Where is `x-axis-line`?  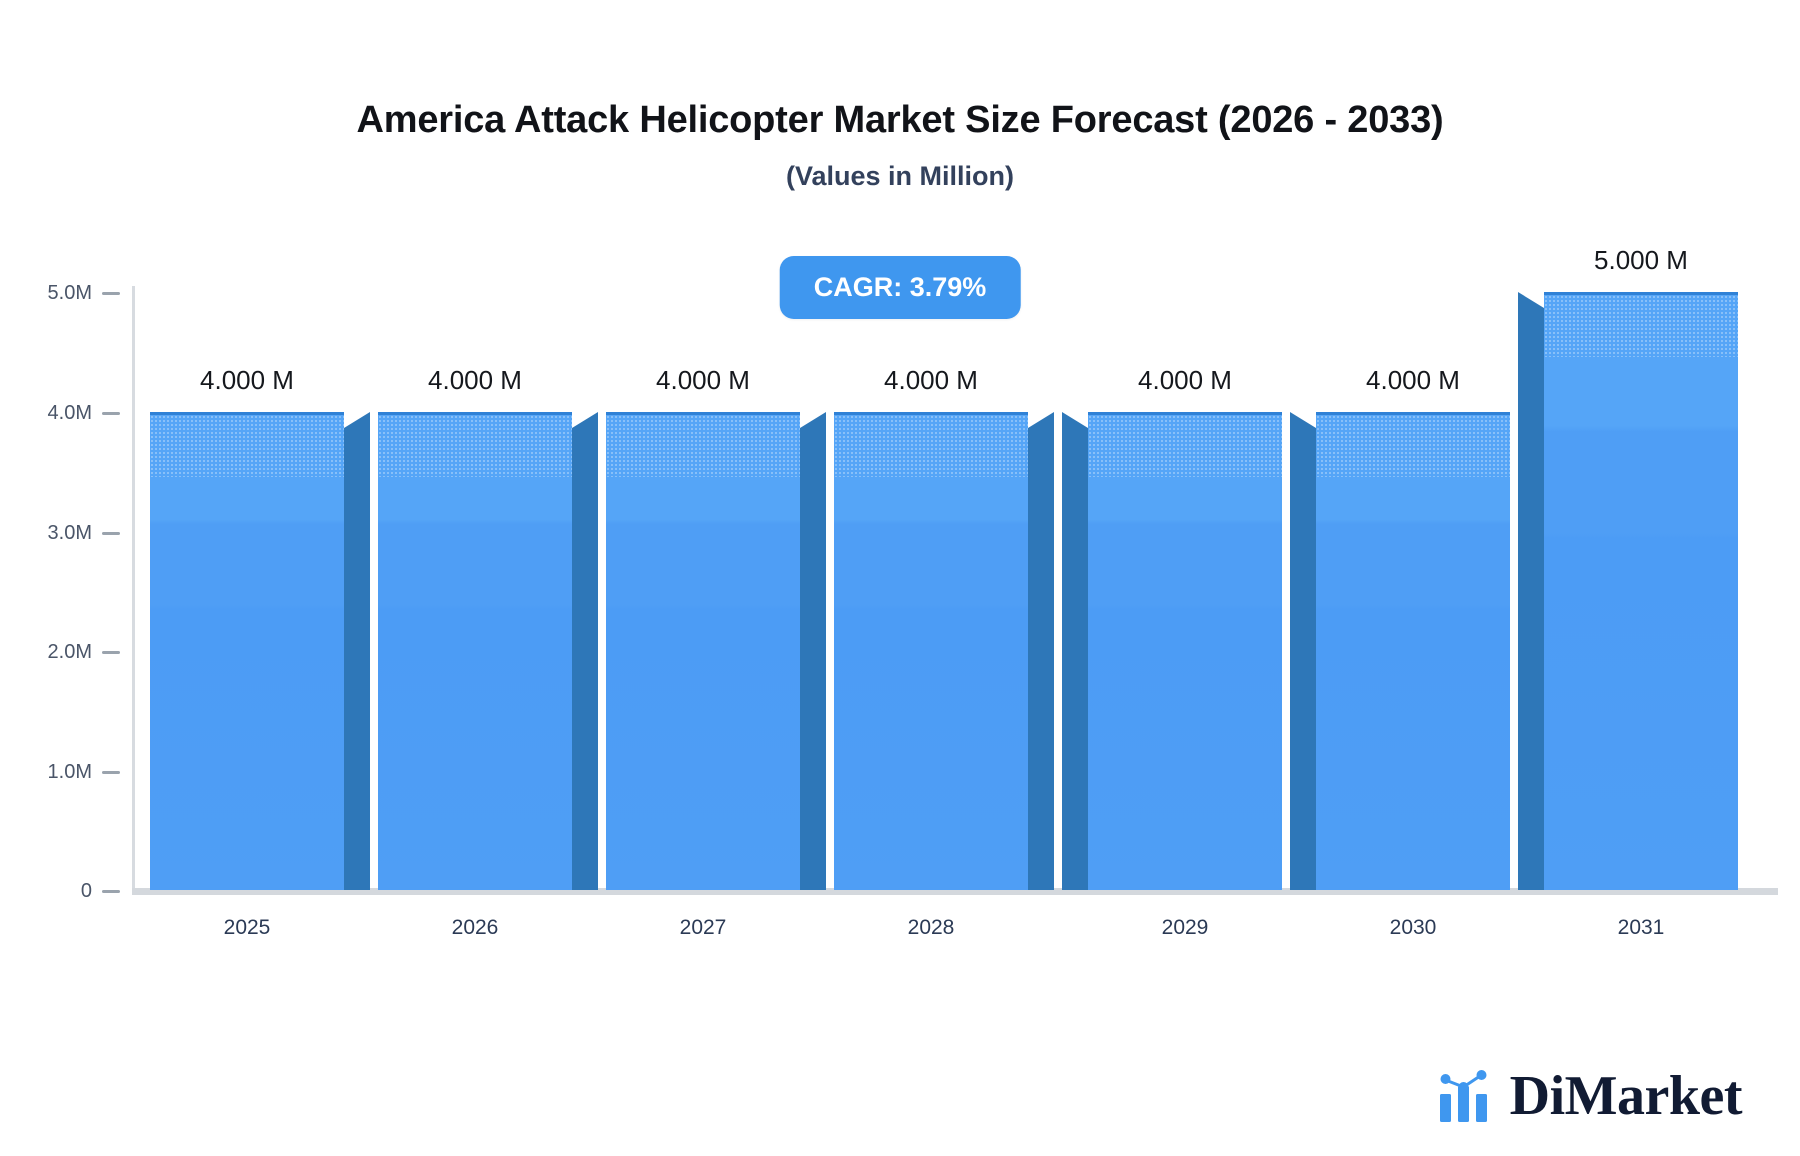 x-axis-line is located at coordinates (955, 891).